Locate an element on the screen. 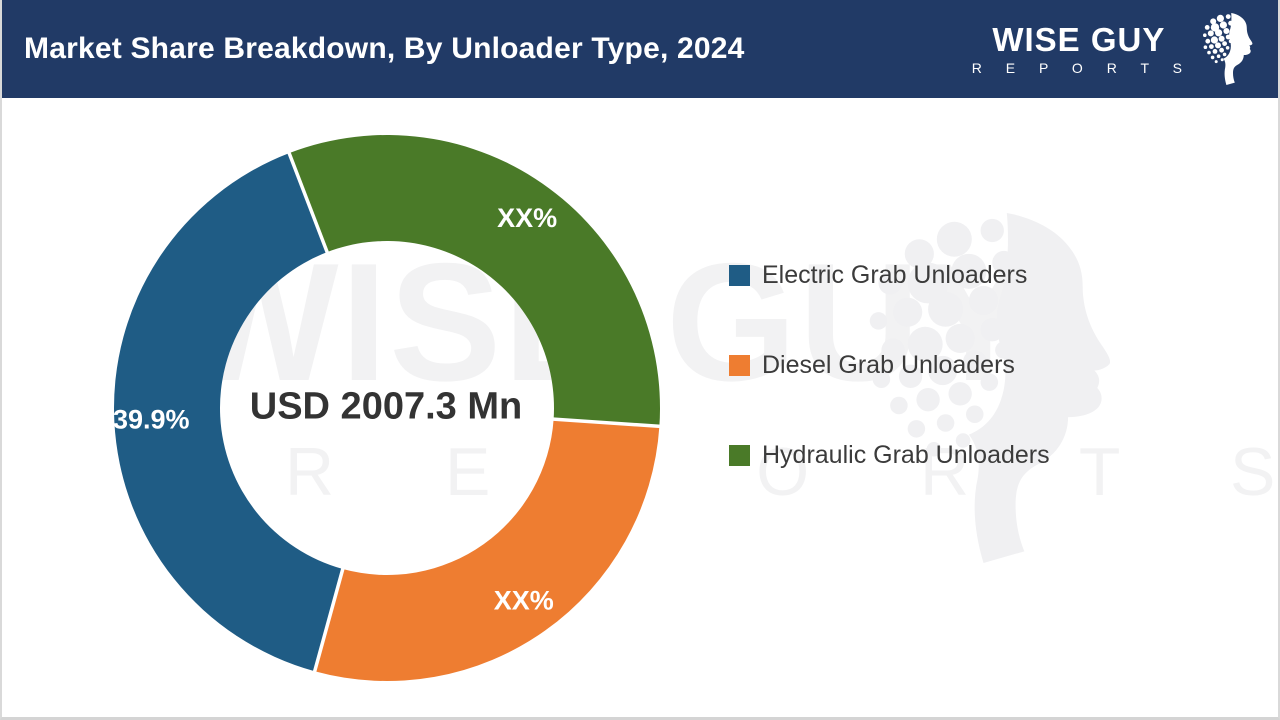 Image resolution: width=1280 pixels, height=720 pixels. donut-slice-diesel-grab-unloaders is located at coordinates (487, 550).